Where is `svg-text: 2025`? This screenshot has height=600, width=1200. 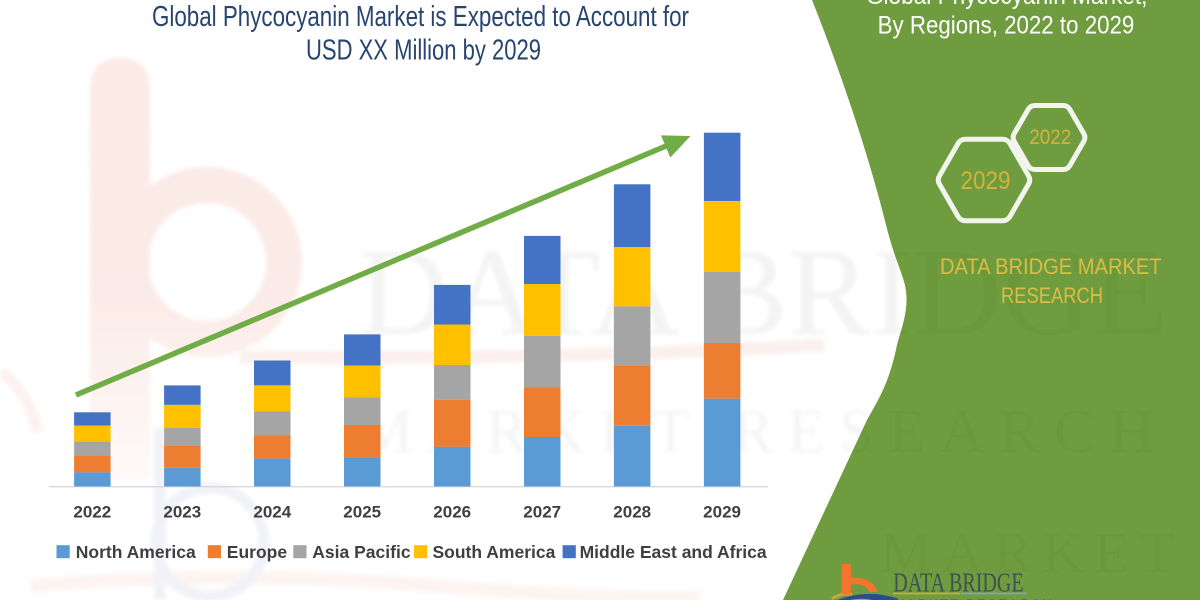 svg-text: 2025 is located at coordinates (362, 512).